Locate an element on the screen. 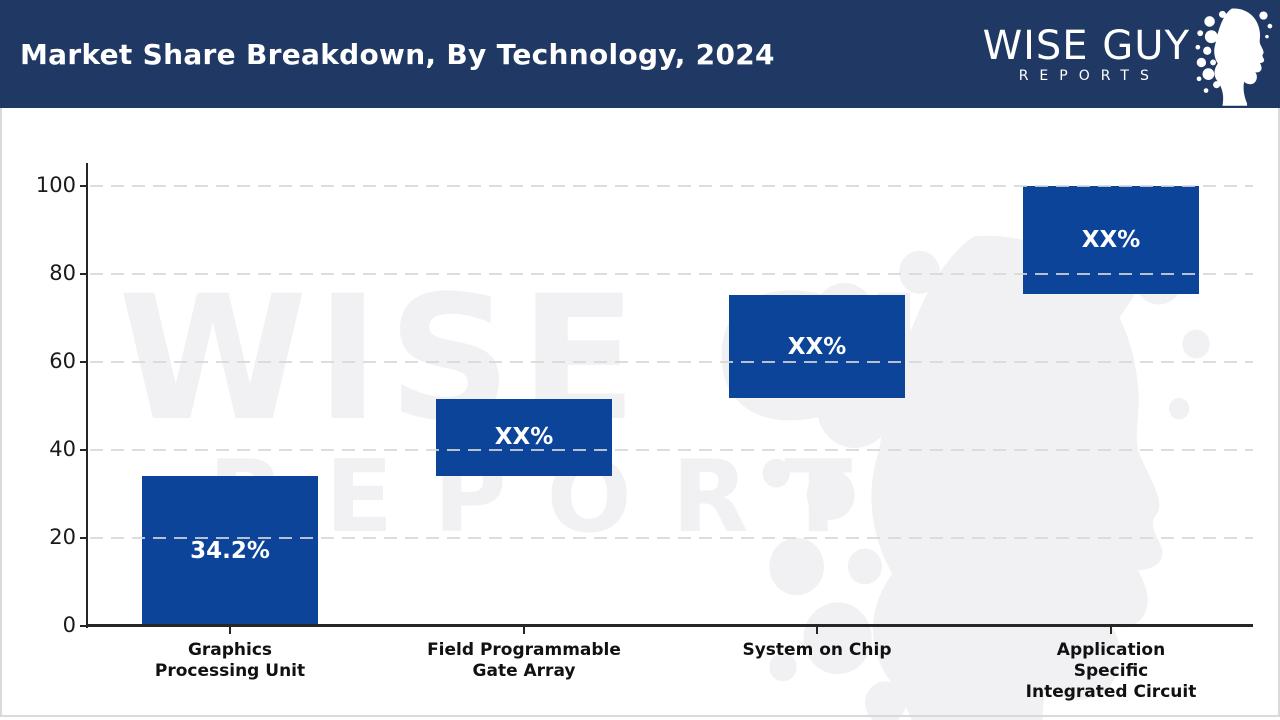 The height and width of the screenshot is (720, 1280). y-tick-label: 100 is located at coordinates (55, 185).